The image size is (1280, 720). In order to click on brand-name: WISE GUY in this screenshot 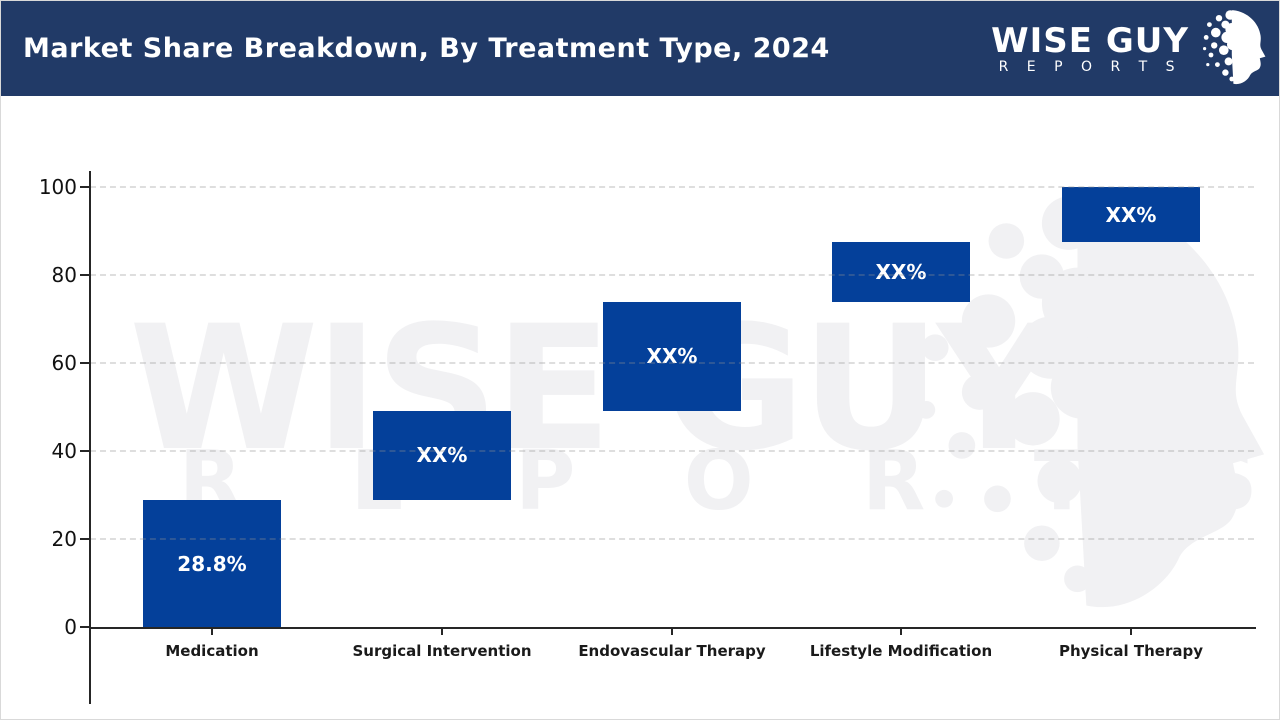, I will do `click(1090, 41)`.